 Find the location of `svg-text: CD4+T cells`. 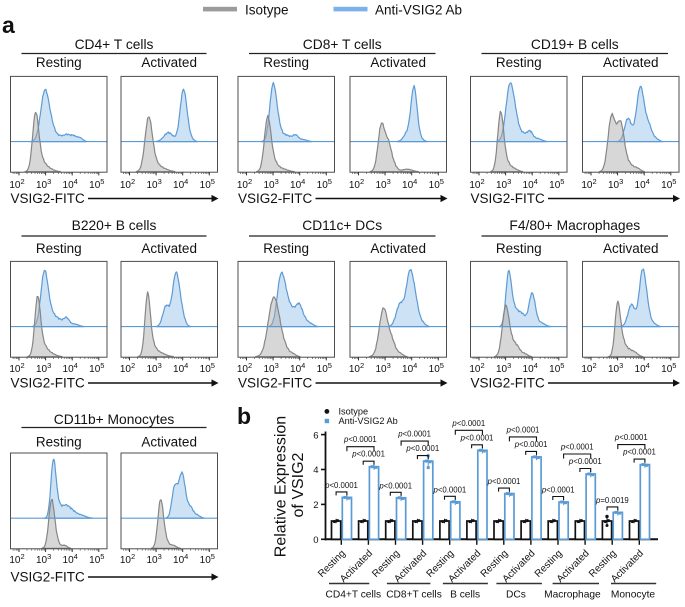

svg-text: CD4+T cells is located at coordinates (354, 595).